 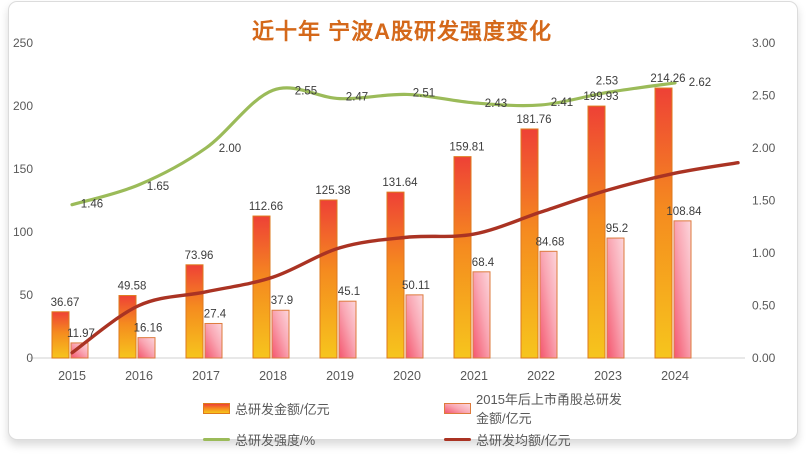 What do you see at coordinates (607, 81) in the screenshot?
I see `data-label-rd-intensity: 2.53` at bounding box center [607, 81].